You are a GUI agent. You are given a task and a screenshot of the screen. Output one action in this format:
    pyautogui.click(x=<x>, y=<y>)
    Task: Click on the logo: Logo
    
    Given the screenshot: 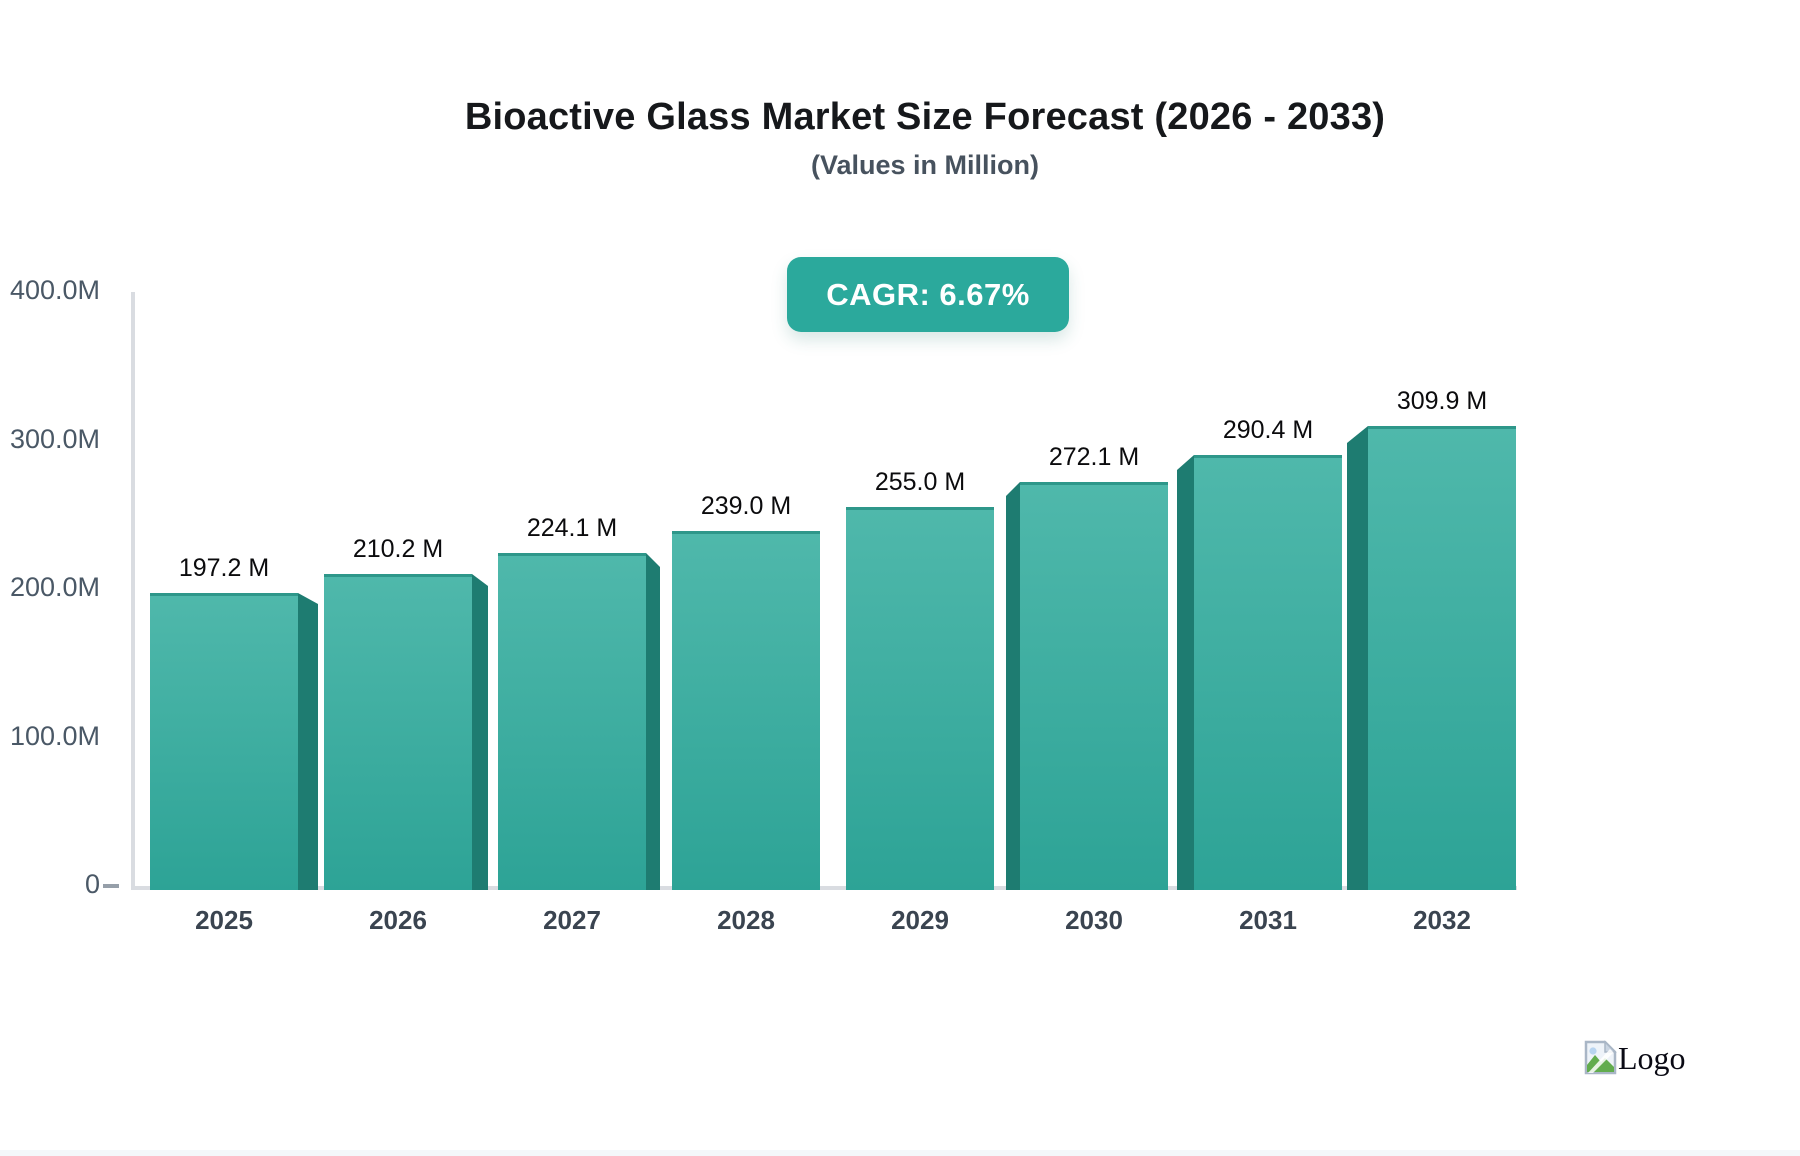 What is the action you would take?
    pyautogui.click(x=1635, y=1057)
    